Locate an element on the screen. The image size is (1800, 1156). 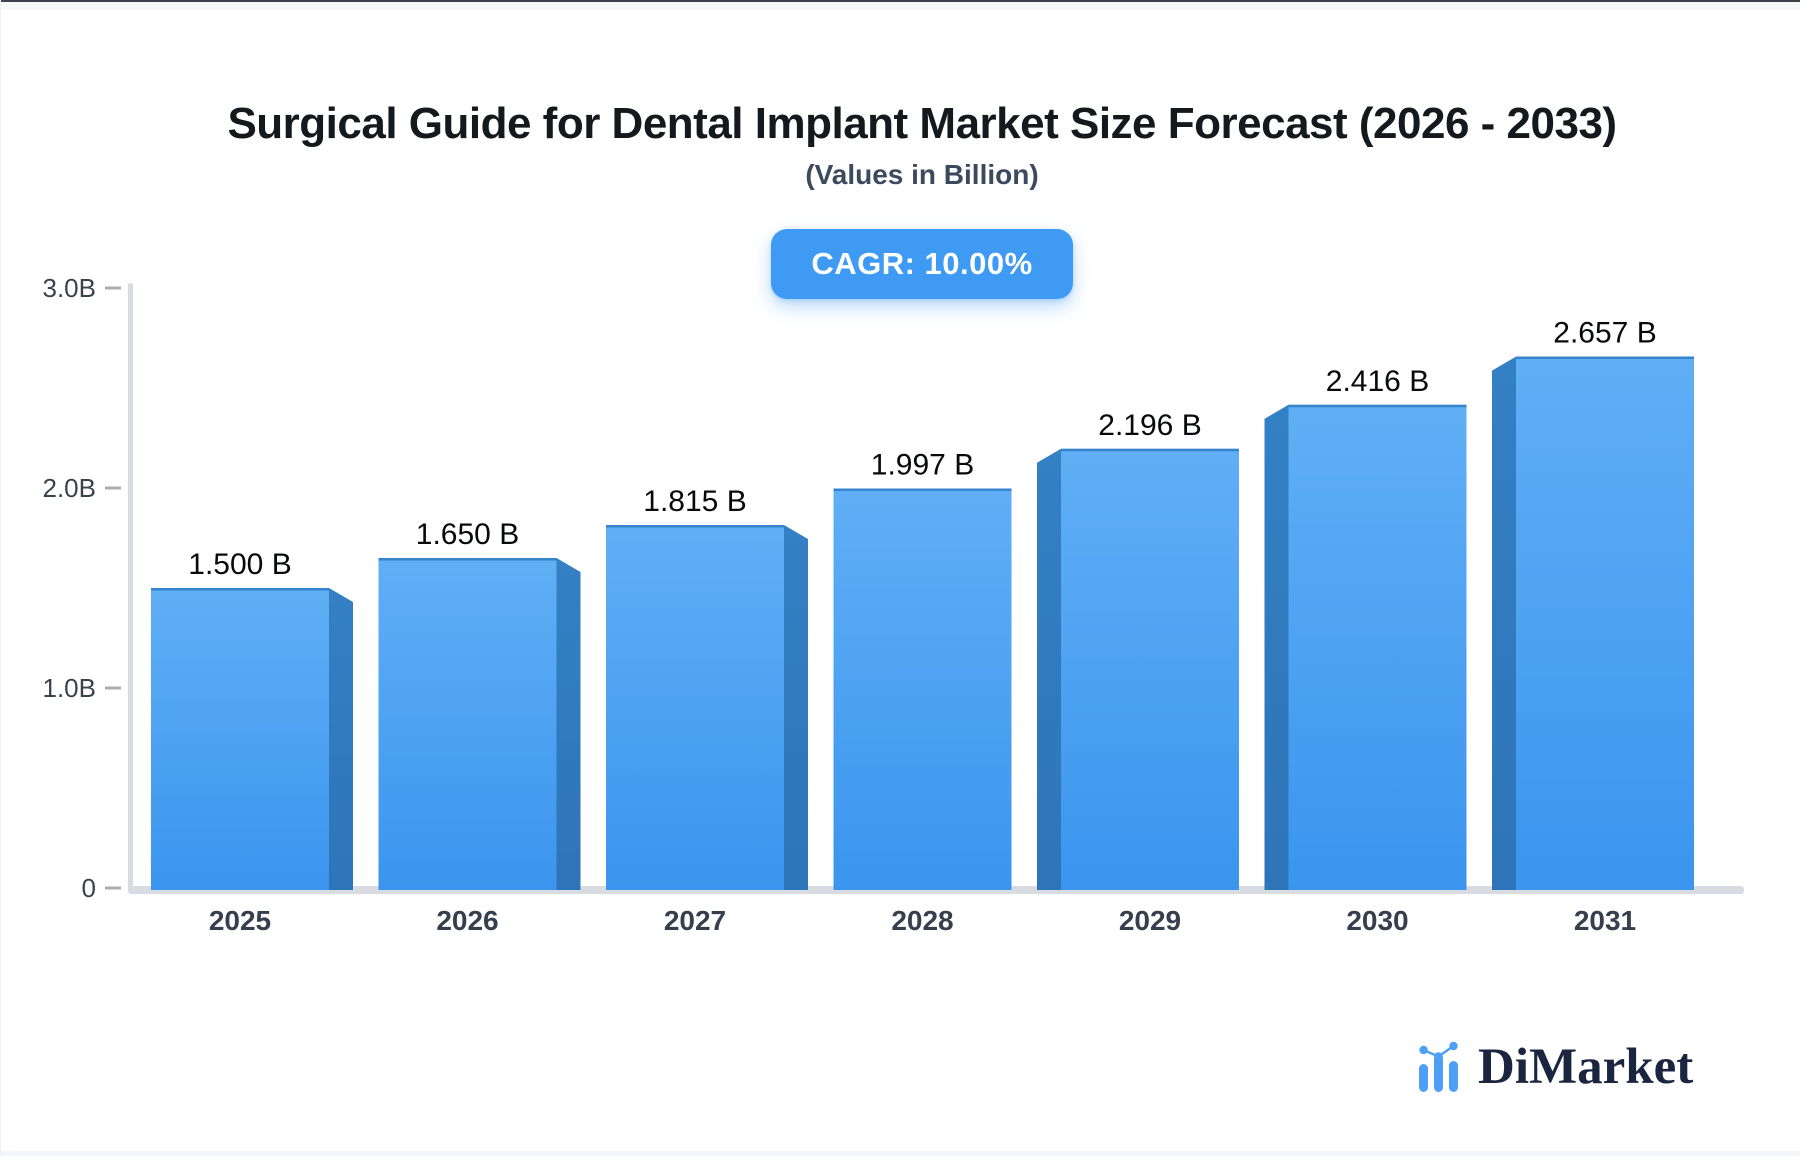
x-axis-label-2025: 2025 is located at coordinates (240, 920).